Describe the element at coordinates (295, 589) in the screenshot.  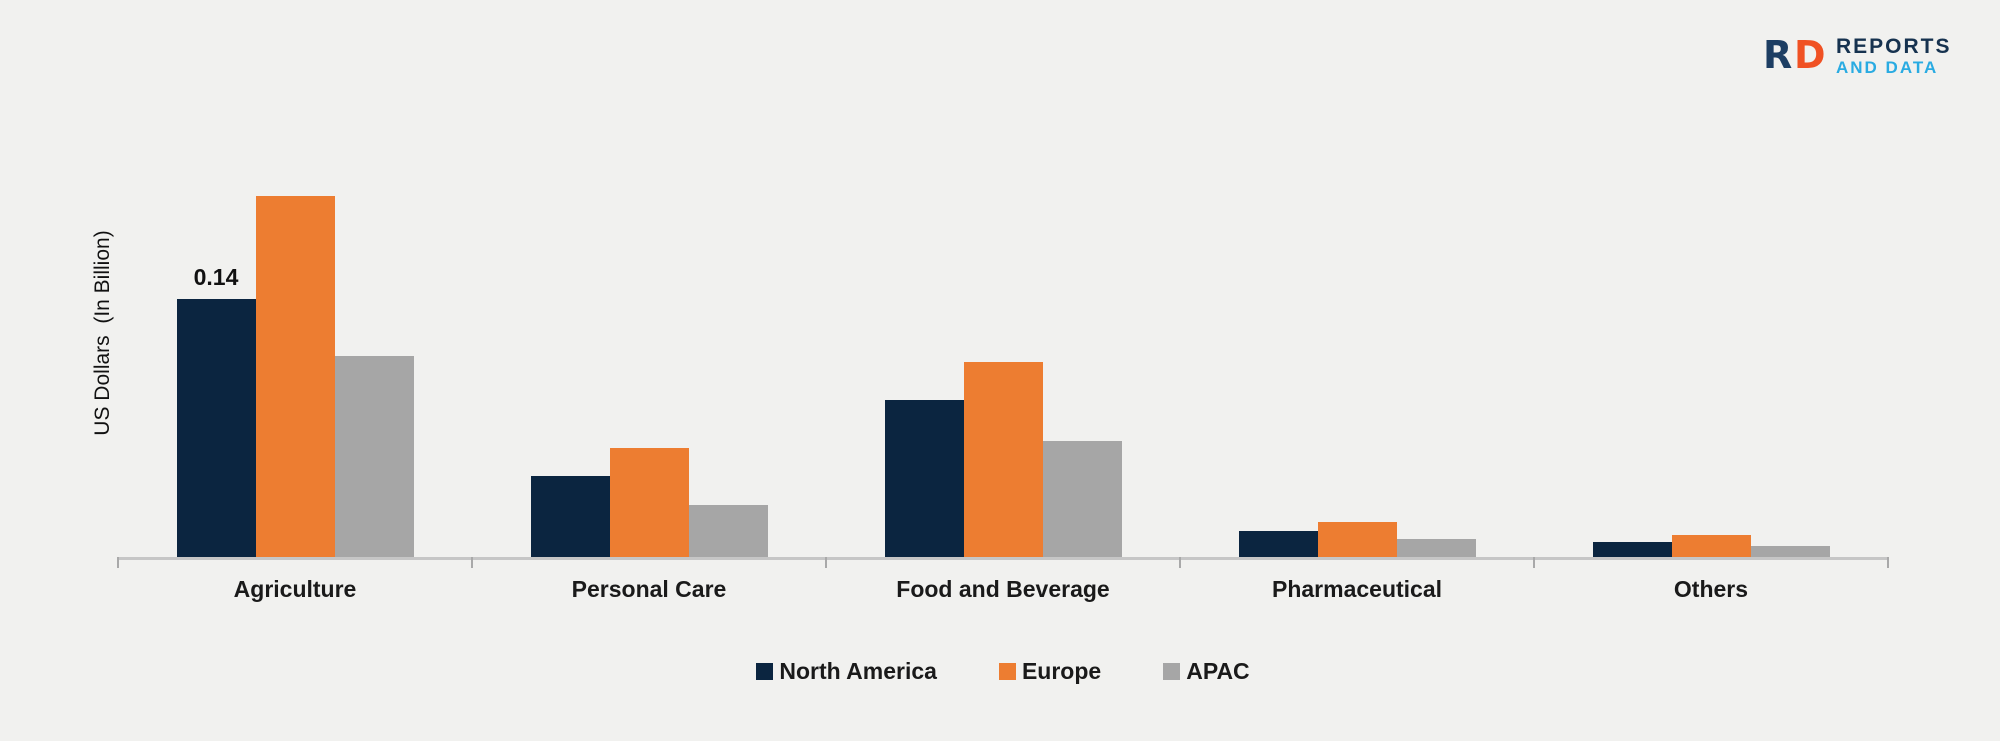
I see `category-label-agriculture: Agriculture` at that location.